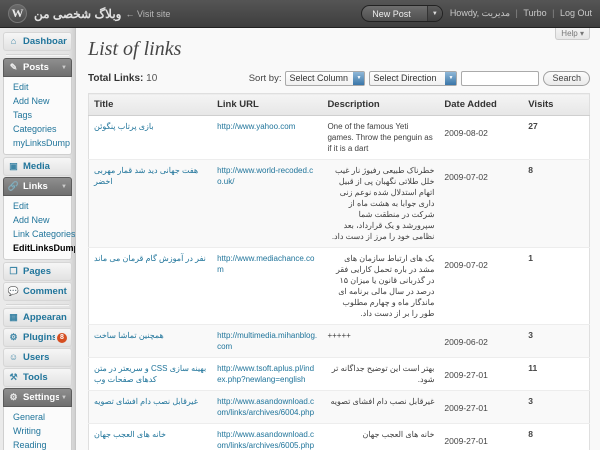 Image resolution: width=600 pixels, height=450 pixels. Describe the element at coordinates (265, 176) in the screenshot. I see `link-url: http://www.world-recoded.co.uk/` at that location.